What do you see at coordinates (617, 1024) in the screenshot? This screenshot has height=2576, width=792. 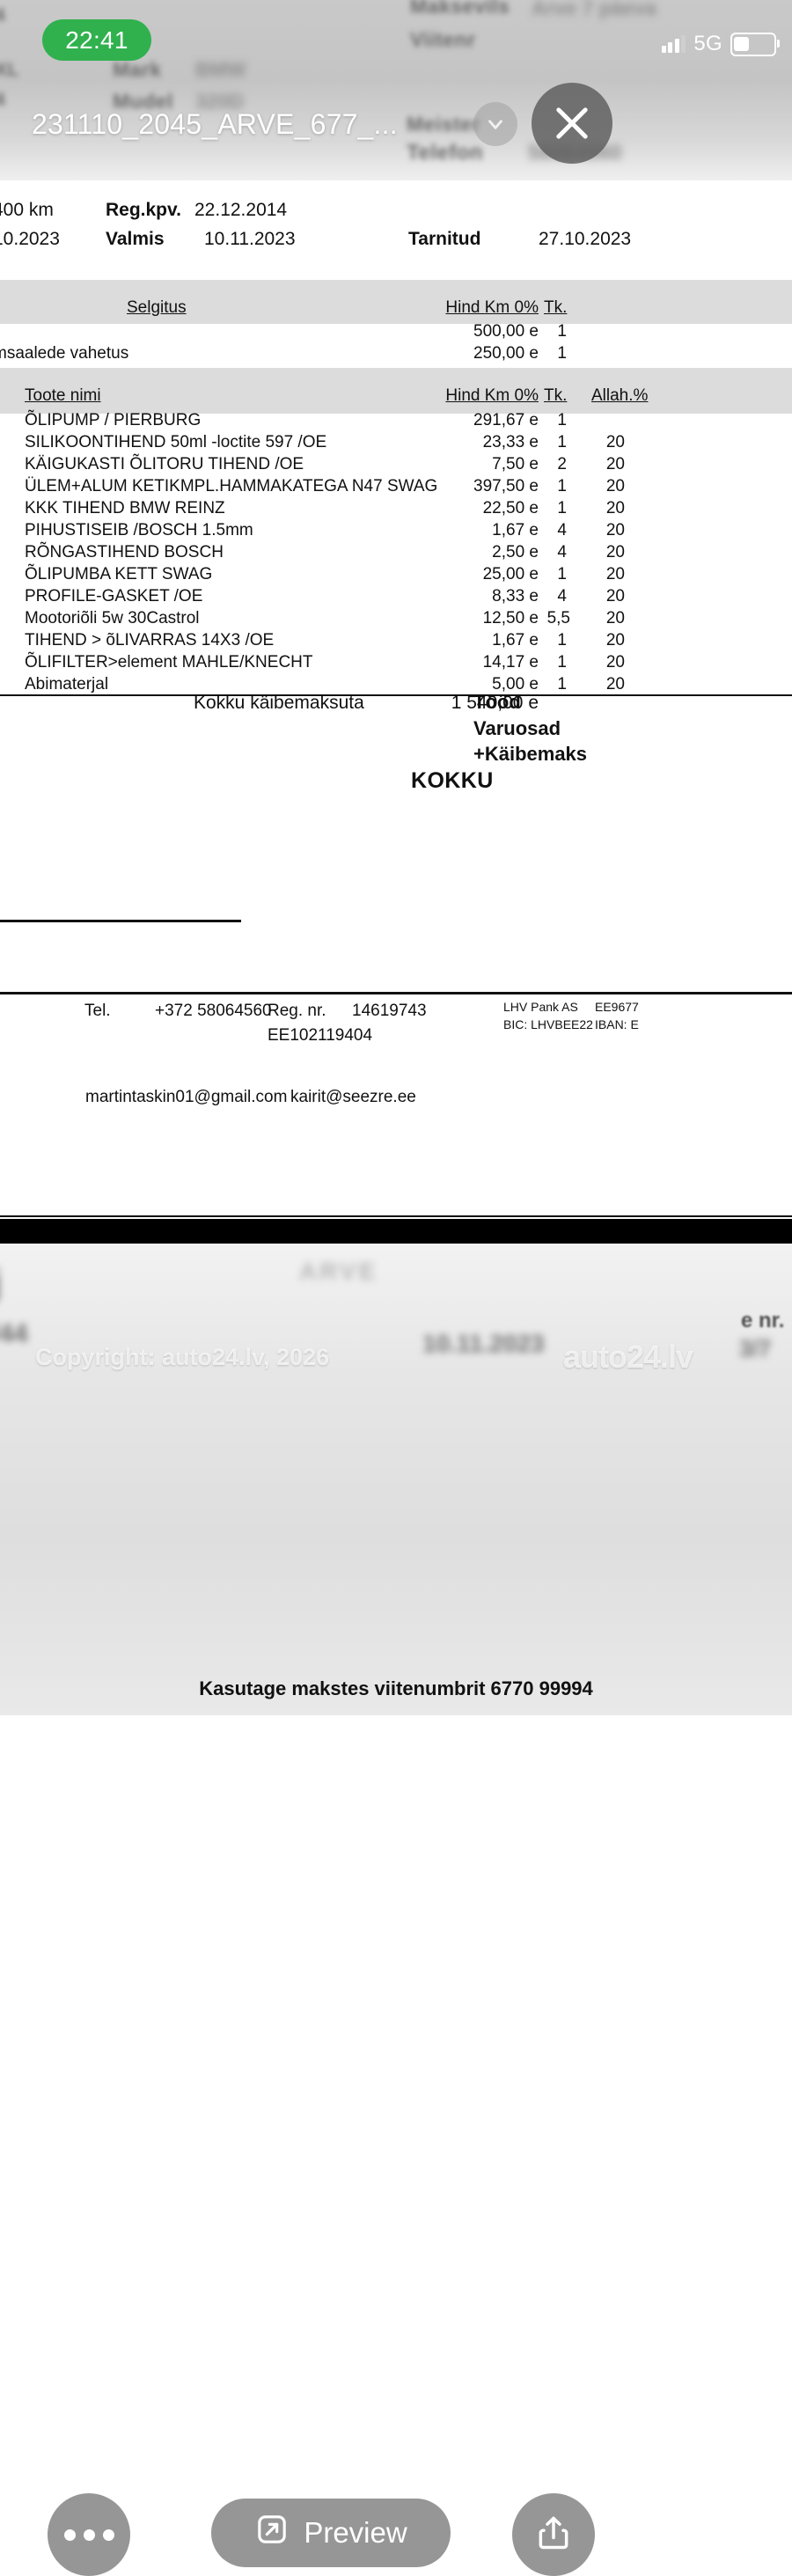 I see `bank-iban-label: IBAN: E` at bounding box center [617, 1024].